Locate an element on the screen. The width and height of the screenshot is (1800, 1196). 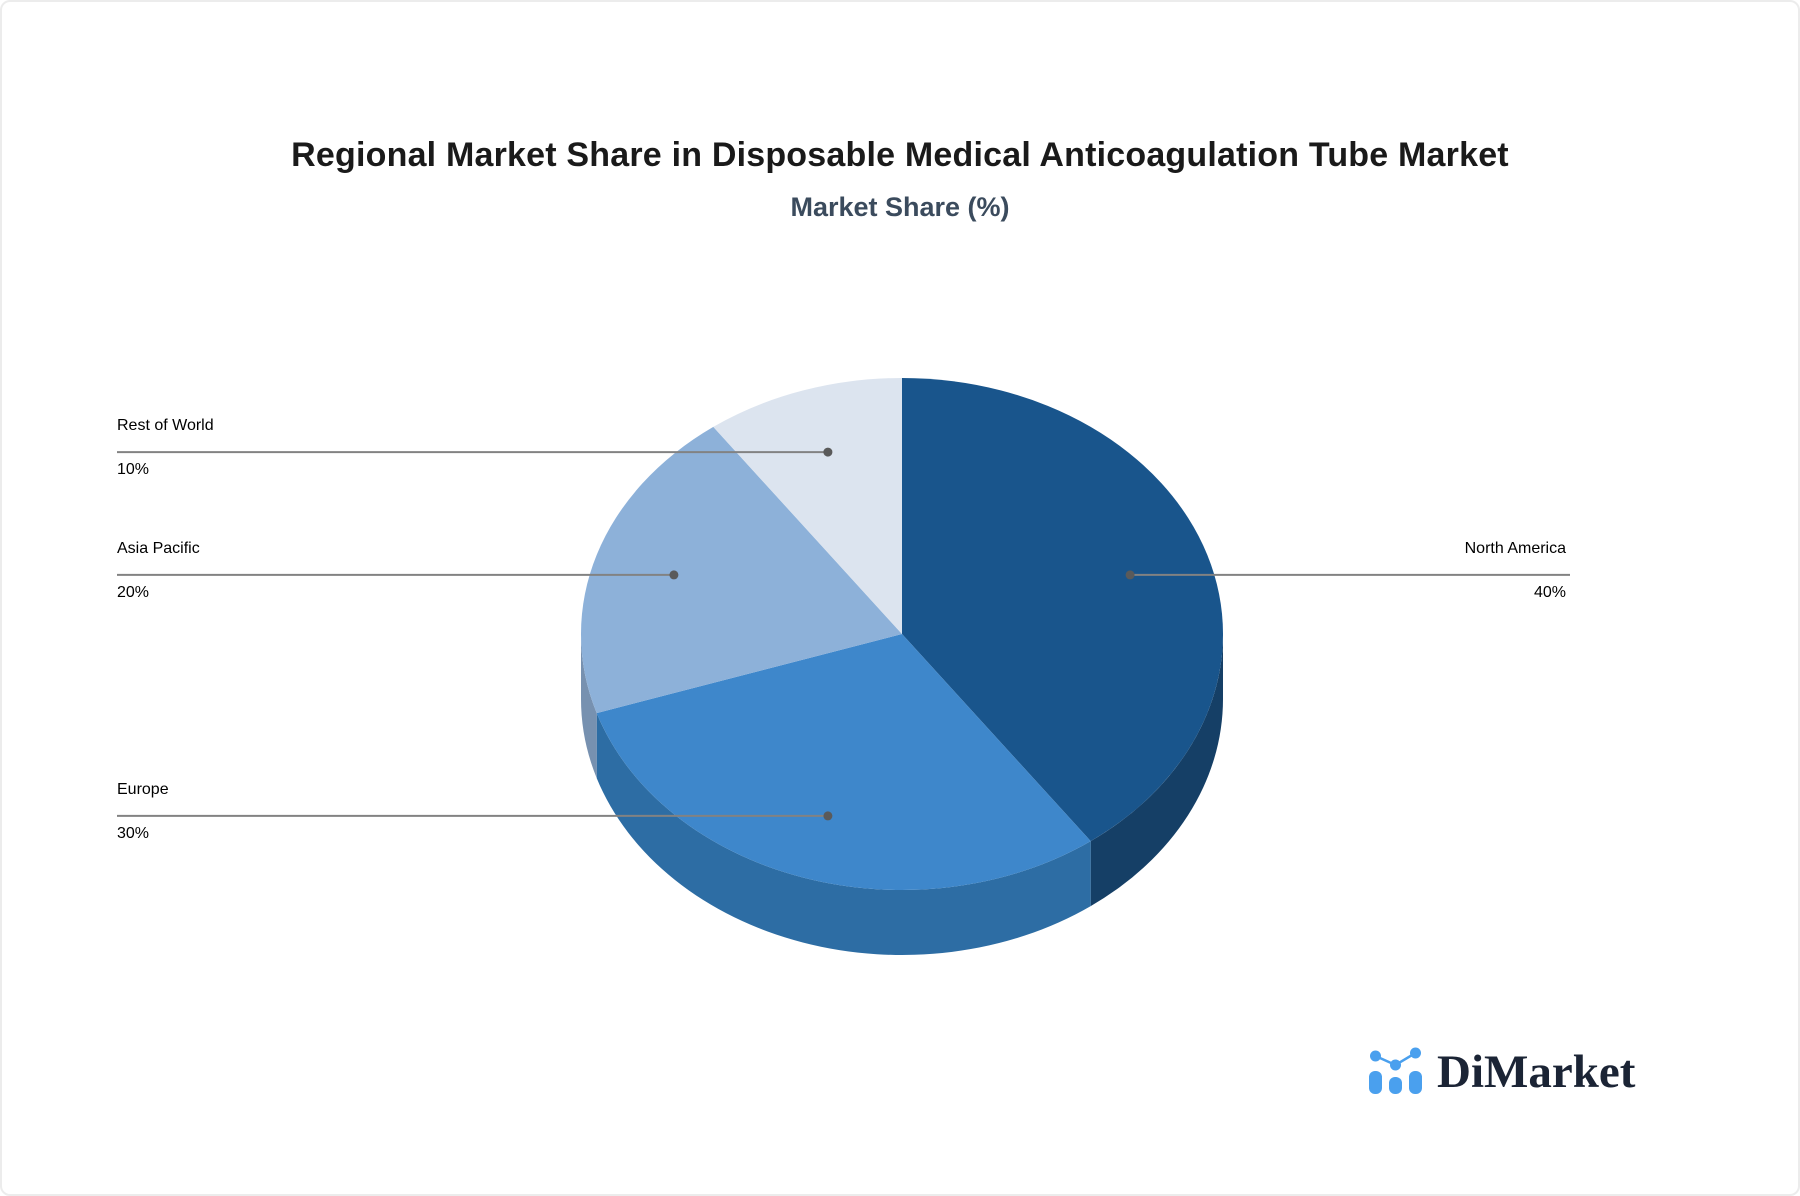
mini-bar-chart-icon is located at coordinates (1395, 1070).